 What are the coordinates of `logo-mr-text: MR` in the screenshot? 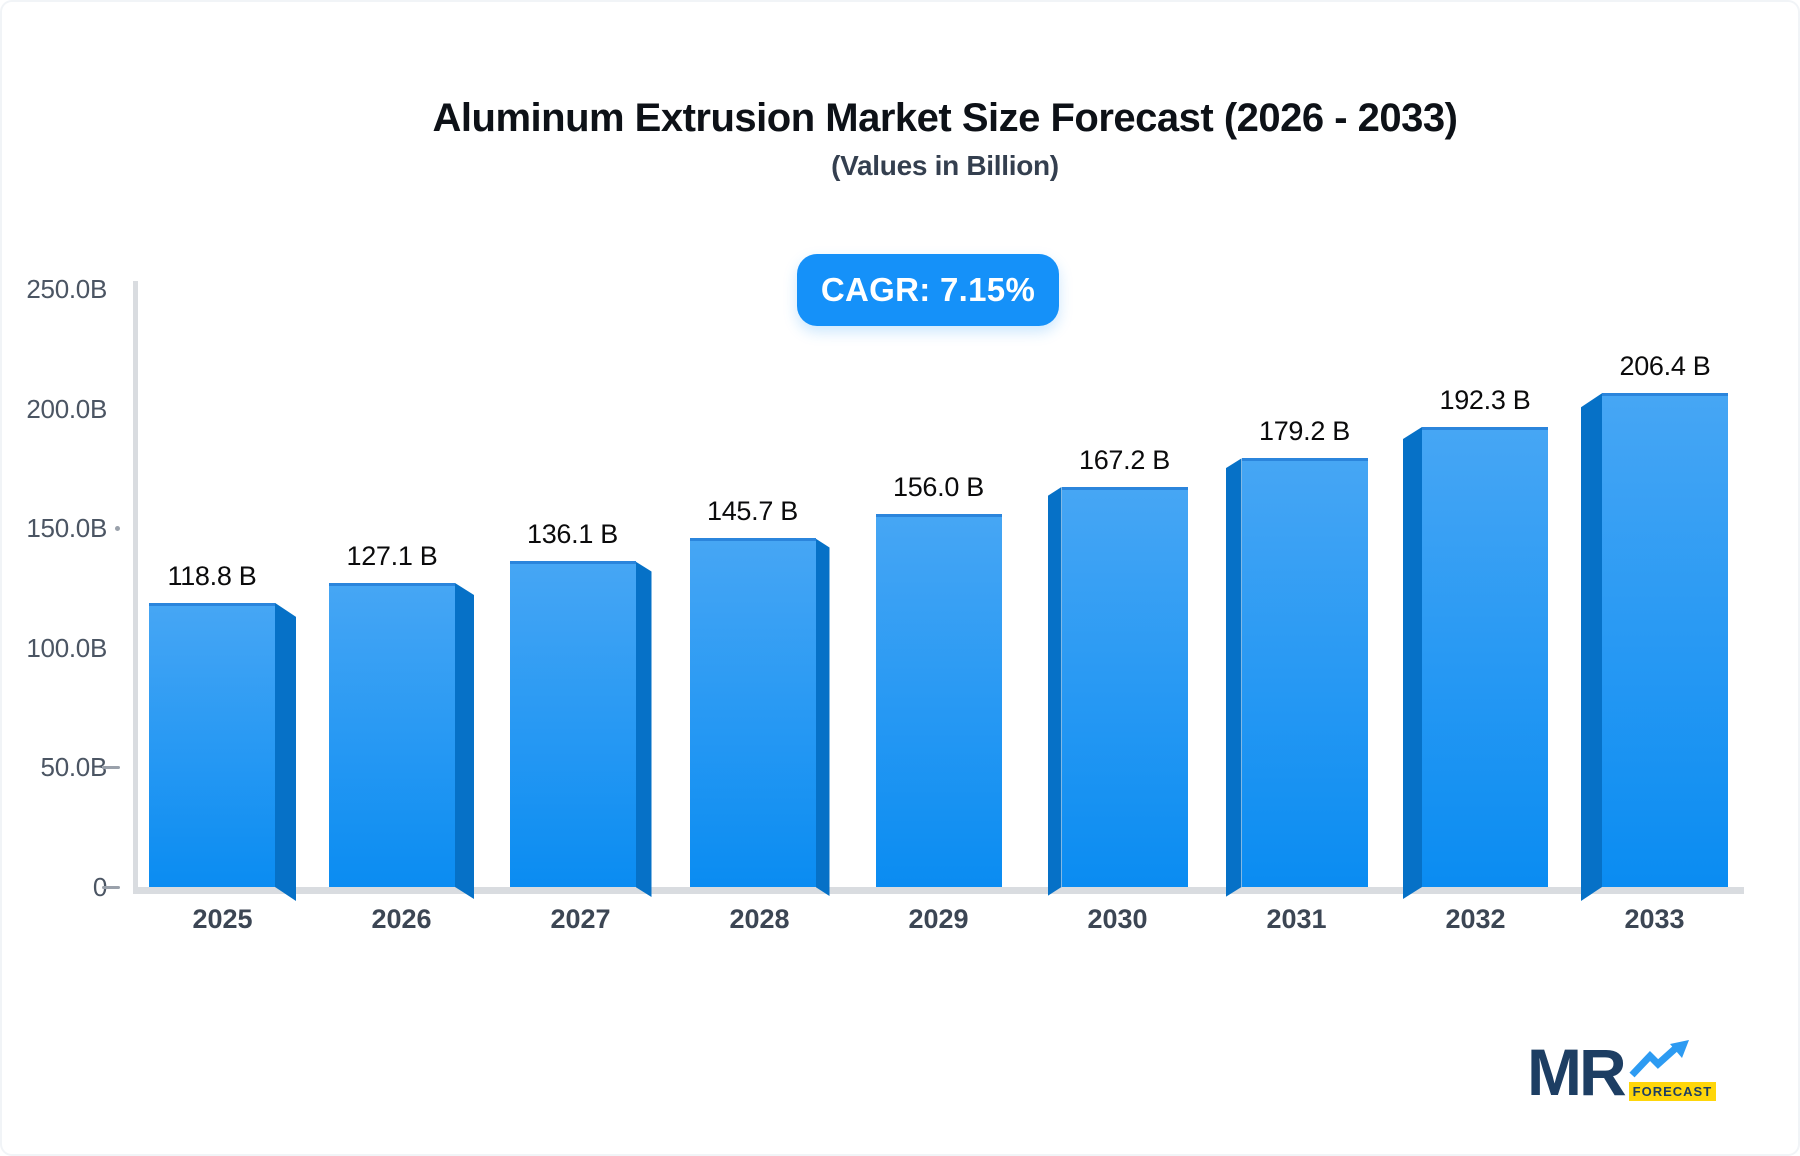 It's located at (1577, 1072).